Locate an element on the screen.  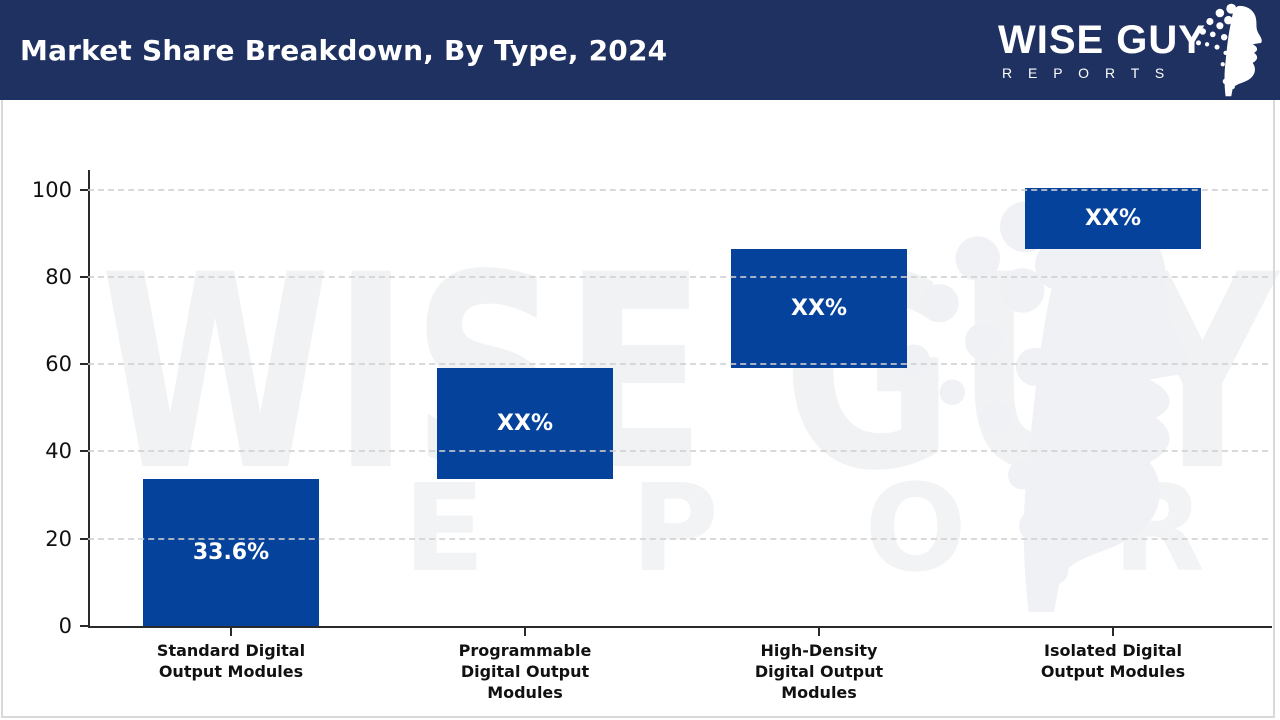
x-axis-category-line: Standard Digital is located at coordinates (231, 650).